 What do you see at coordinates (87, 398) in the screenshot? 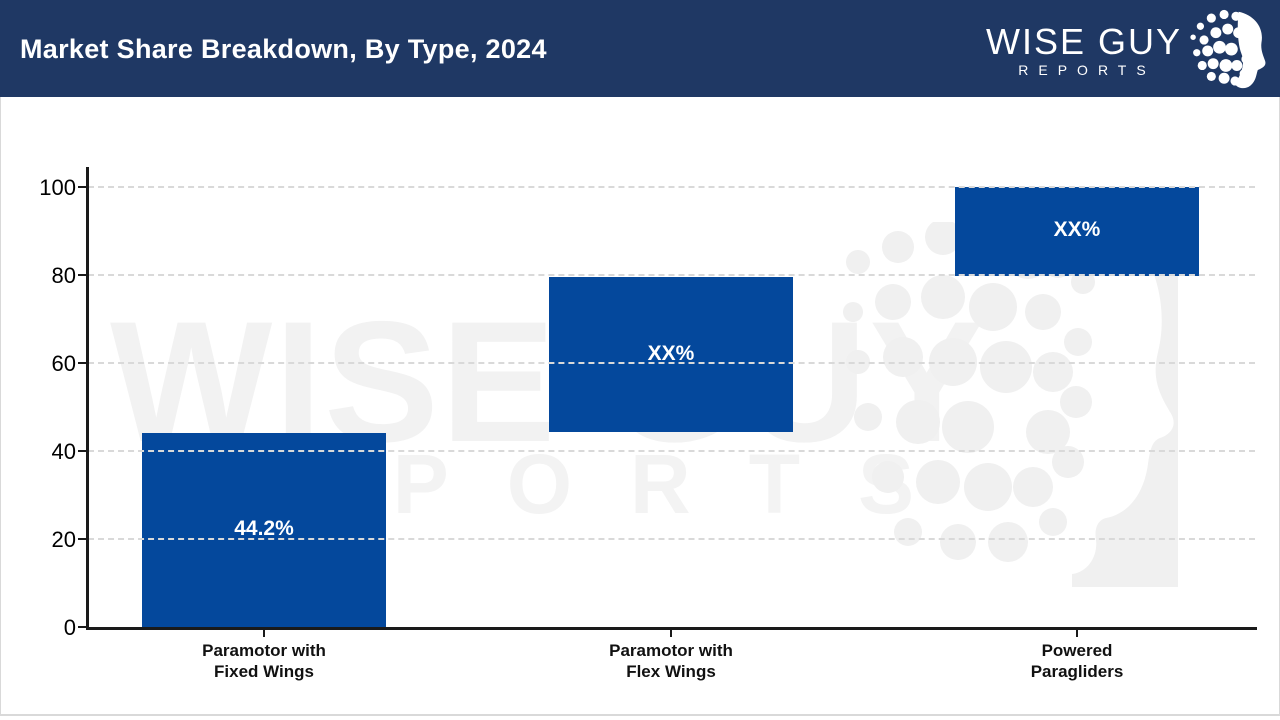
I see `y-axis-spine` at bounding box center [87, 398].